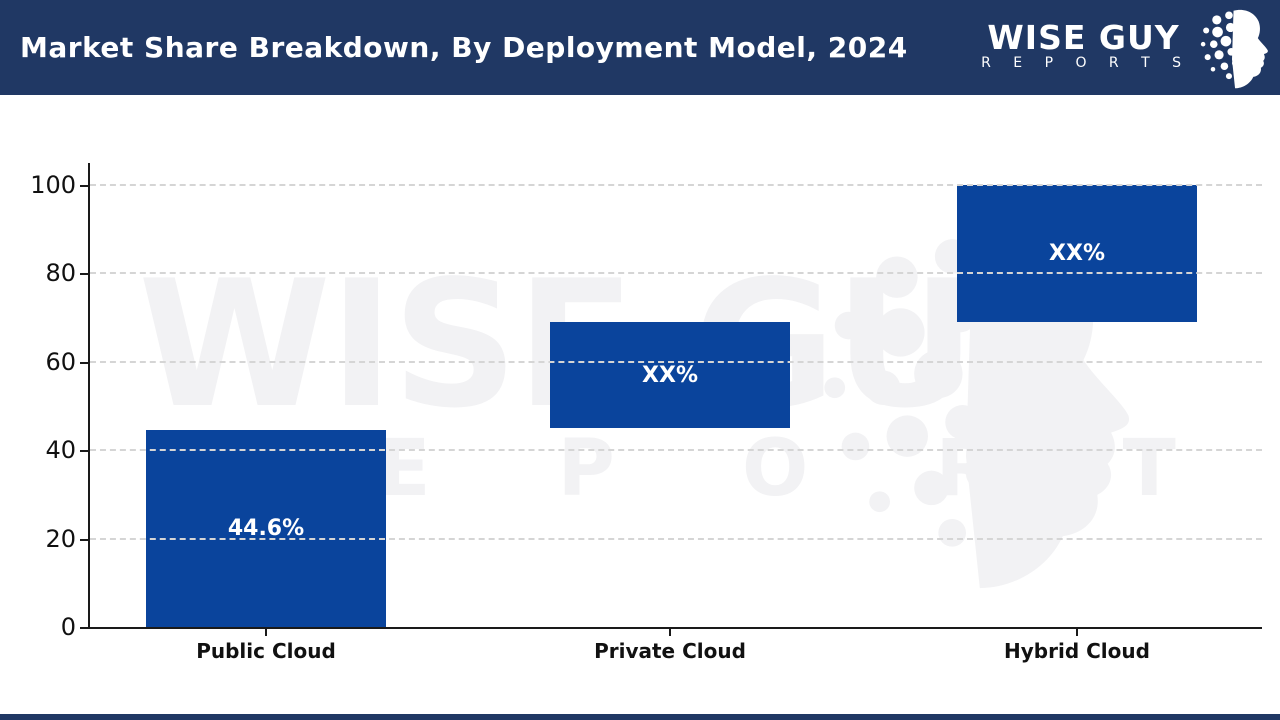 This screenshot has width=1280, height=720. What do you see at coordinates (1234, 48) in the screenshot?
I see `logo-head-dots-icon` at bounding box center [1234, 48].